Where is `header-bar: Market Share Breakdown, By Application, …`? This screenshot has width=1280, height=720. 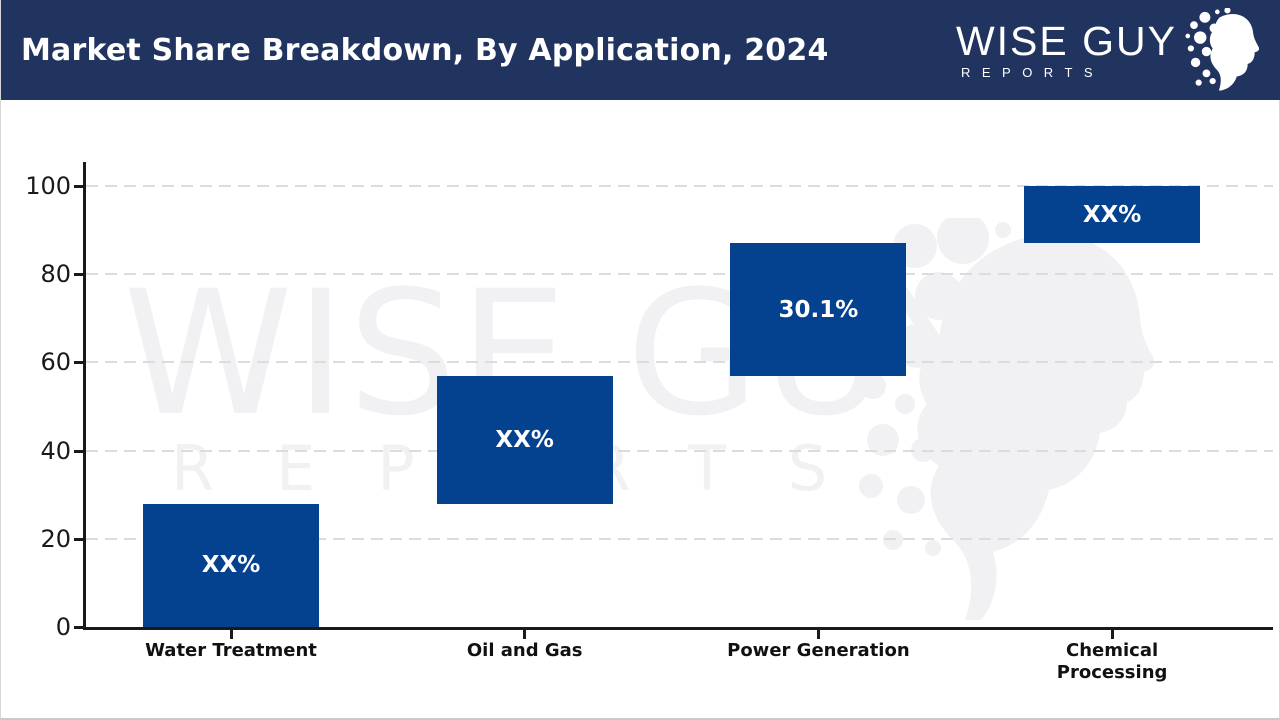 header-bar: Market Share Breakdown, By Application, … is located at coordinates (640, 50).